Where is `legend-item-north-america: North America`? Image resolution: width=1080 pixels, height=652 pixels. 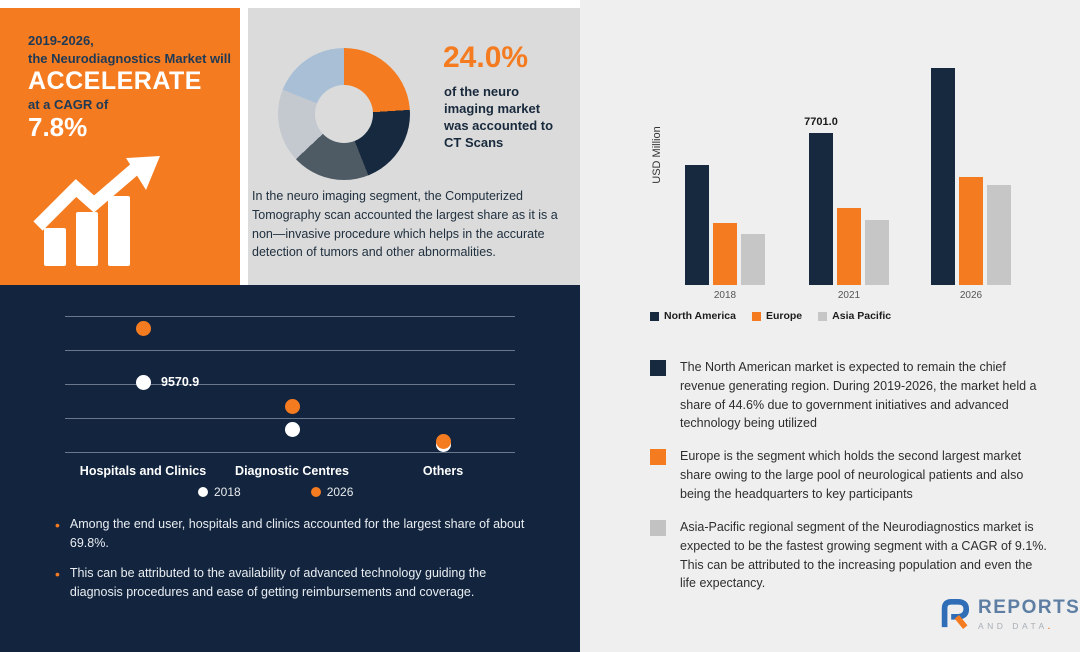
legend-item-north-america: North America is located at coordinates (693, 316).